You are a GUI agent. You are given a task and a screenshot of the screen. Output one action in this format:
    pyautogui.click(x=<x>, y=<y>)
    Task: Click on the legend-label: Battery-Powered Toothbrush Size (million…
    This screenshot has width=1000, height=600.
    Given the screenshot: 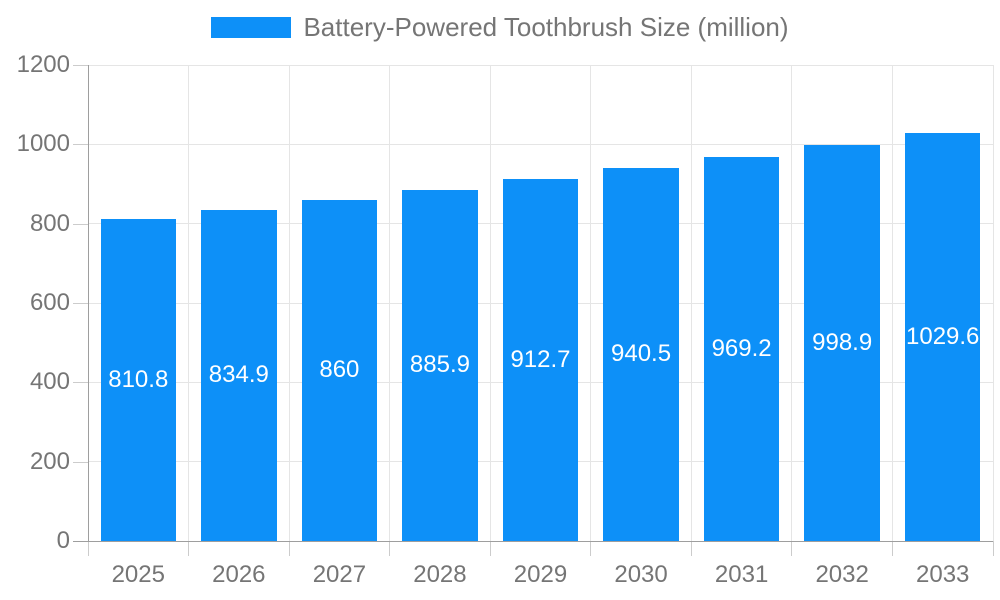 What is the action you would take?
    pyautogui.click(x=546, y=27)
    